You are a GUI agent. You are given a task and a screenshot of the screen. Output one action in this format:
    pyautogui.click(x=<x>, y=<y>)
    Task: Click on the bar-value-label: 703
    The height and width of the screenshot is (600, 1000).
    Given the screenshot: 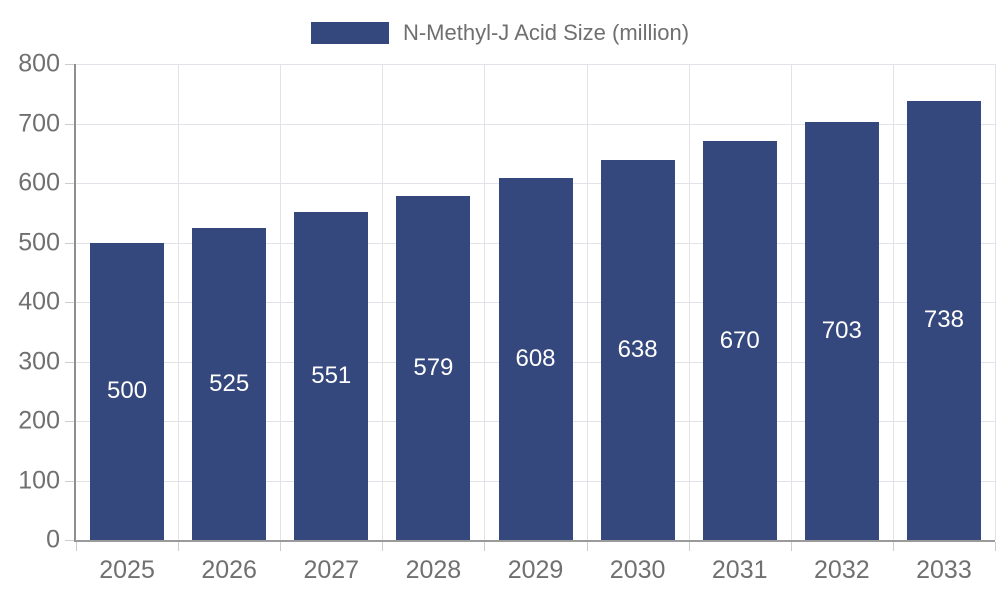 What is the action you would take?
    pyautogui.click(x=841, y=330)
    